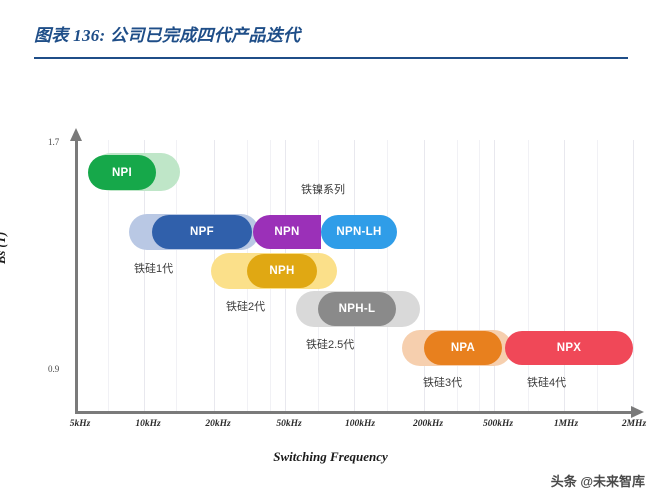 This screenshot has width=661, height=500. Describe the element at coordinates (330, 345) in the screenshot. I see `annotation-gen-2-5: 铁硅2.5代` at that location.